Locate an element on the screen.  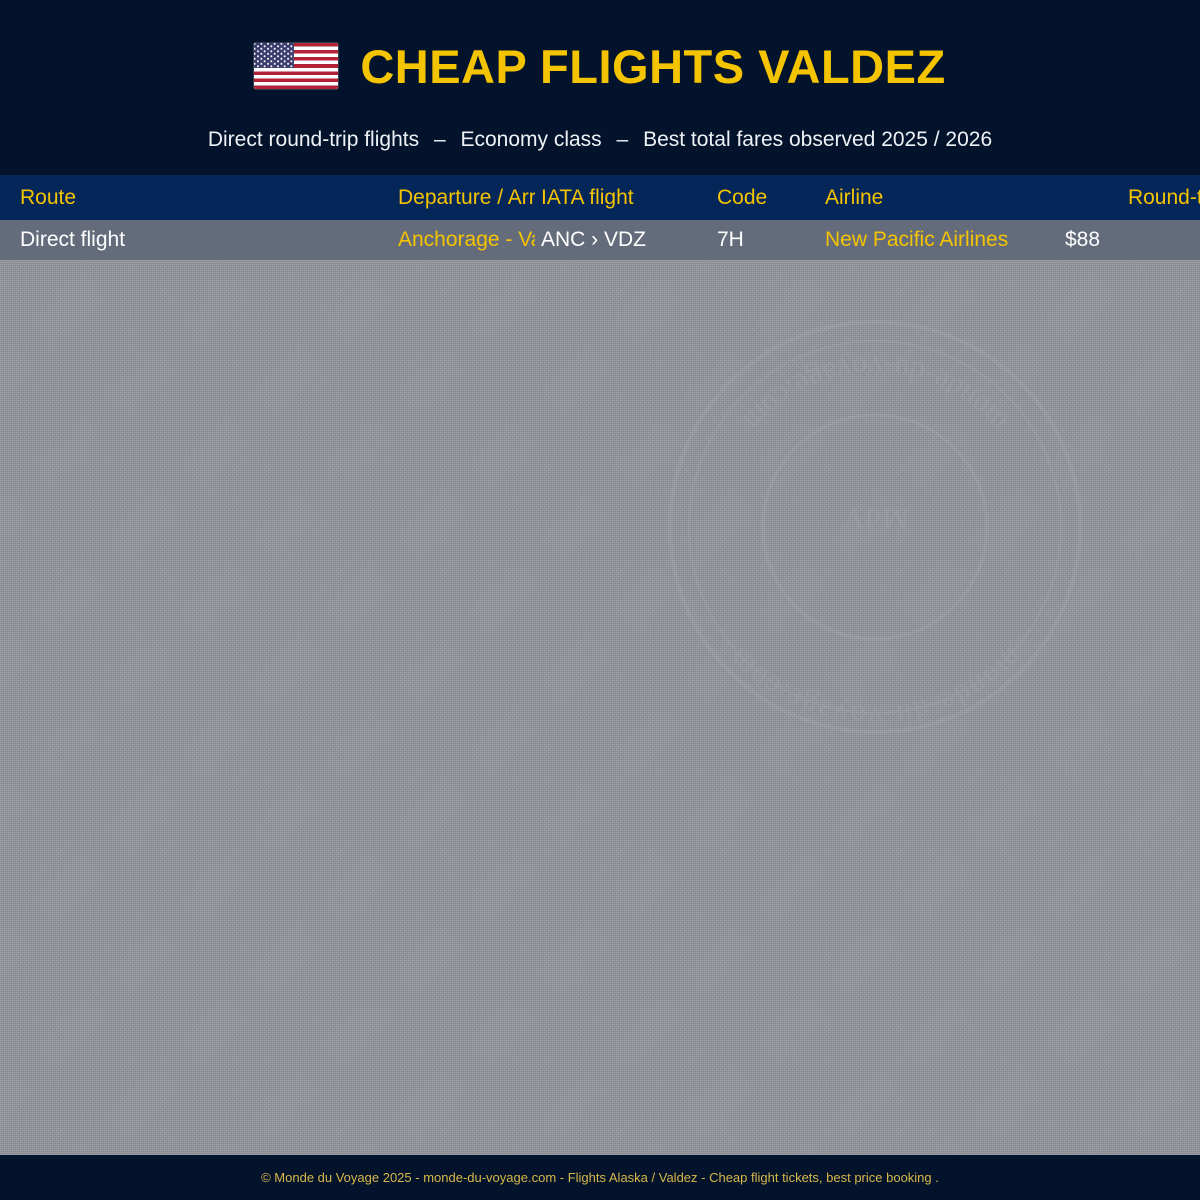
column-header-code: Code is located at coordinates (742, 197).